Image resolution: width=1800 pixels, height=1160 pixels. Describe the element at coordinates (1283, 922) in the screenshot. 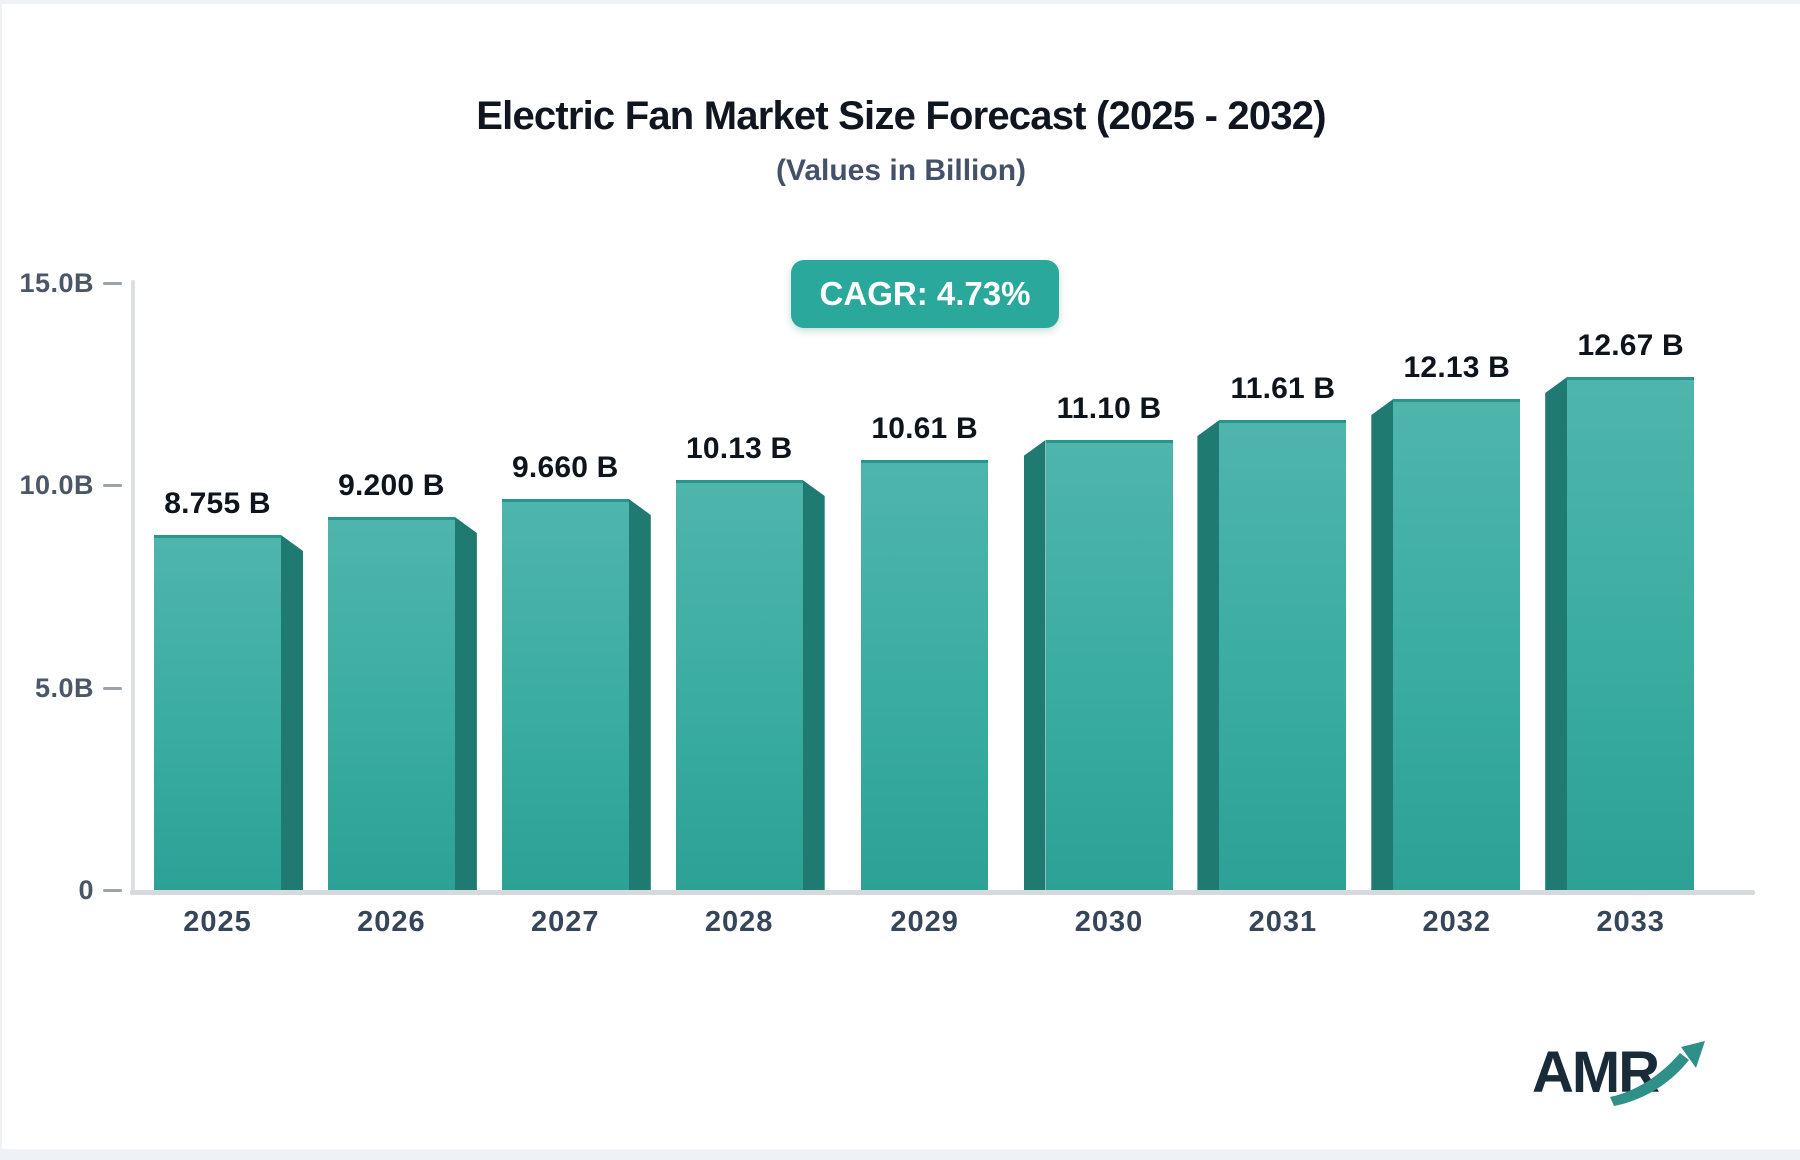

I see `x-axis-label: 2031` at that location.